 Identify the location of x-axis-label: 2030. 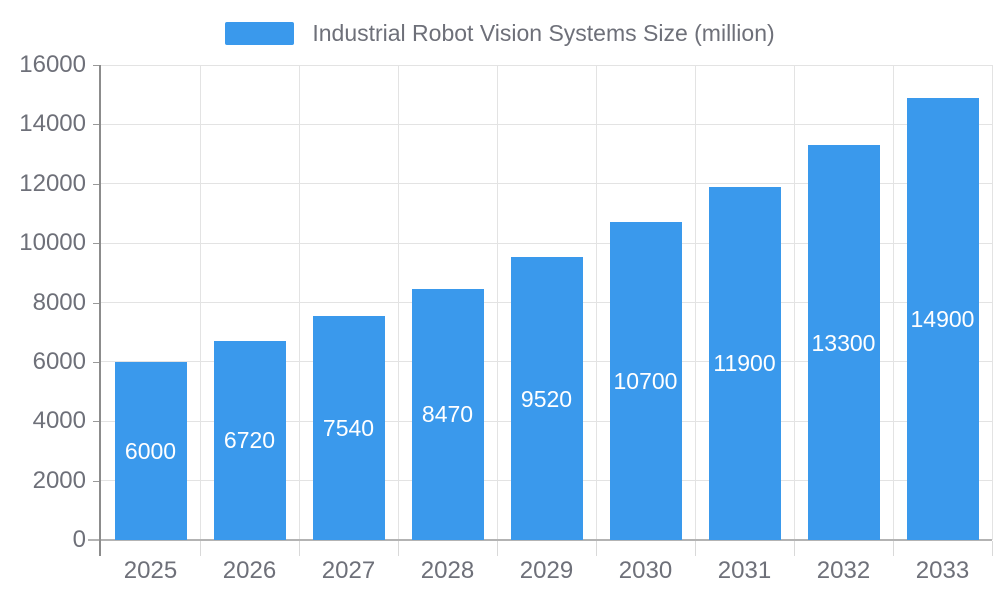
(645, 570).